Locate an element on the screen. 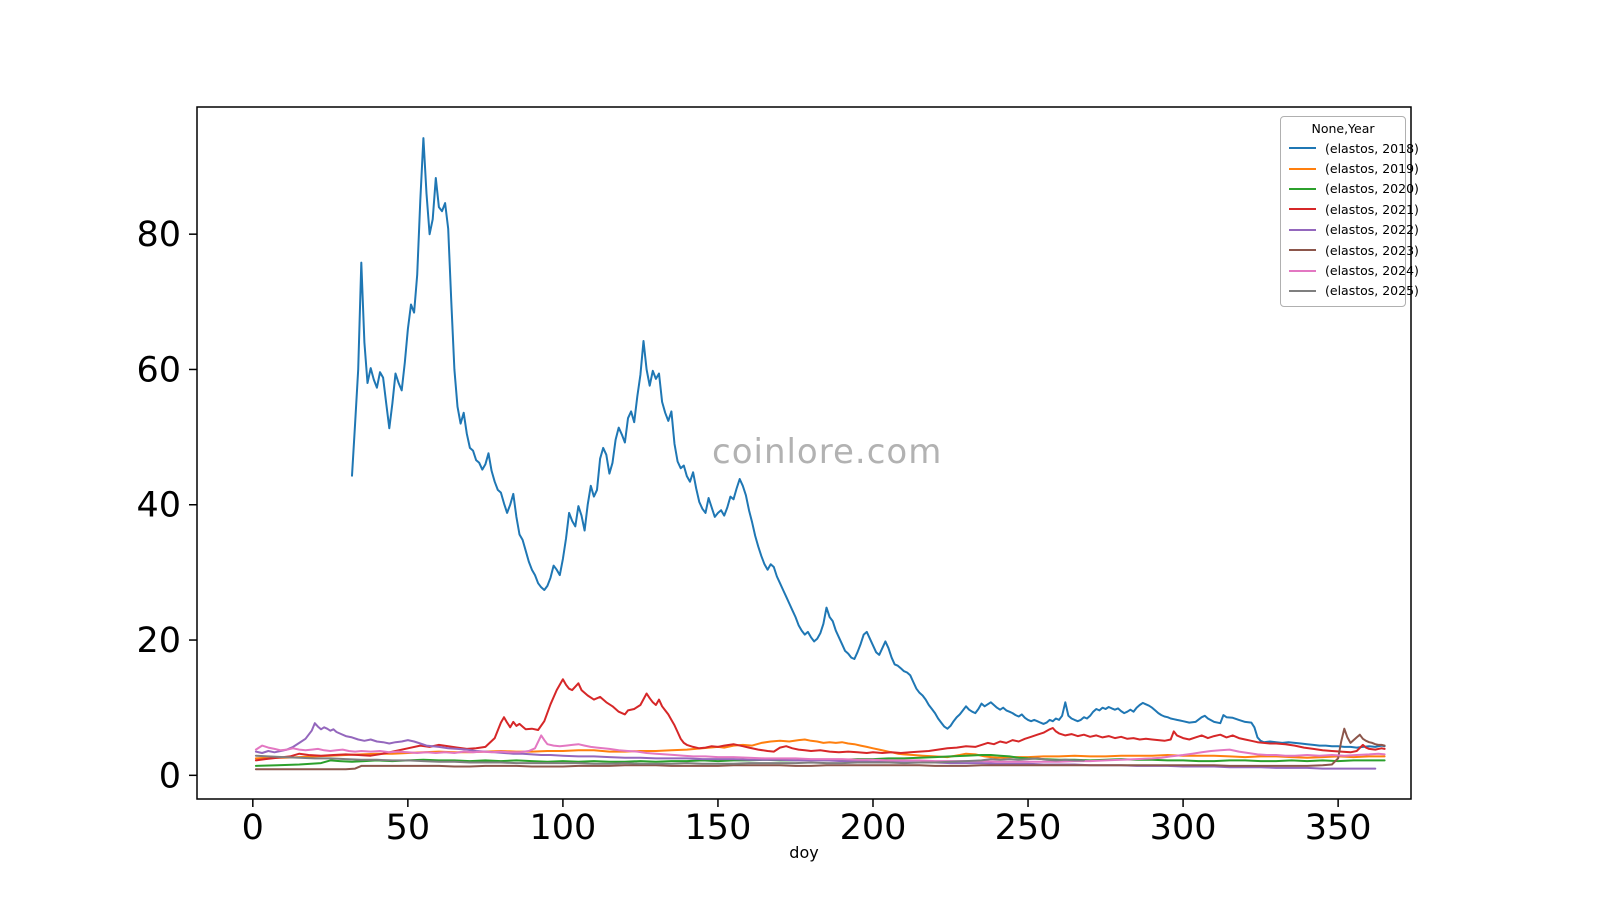  legend-label: (elastos, 2022) is located at coordinates (1372, 230).